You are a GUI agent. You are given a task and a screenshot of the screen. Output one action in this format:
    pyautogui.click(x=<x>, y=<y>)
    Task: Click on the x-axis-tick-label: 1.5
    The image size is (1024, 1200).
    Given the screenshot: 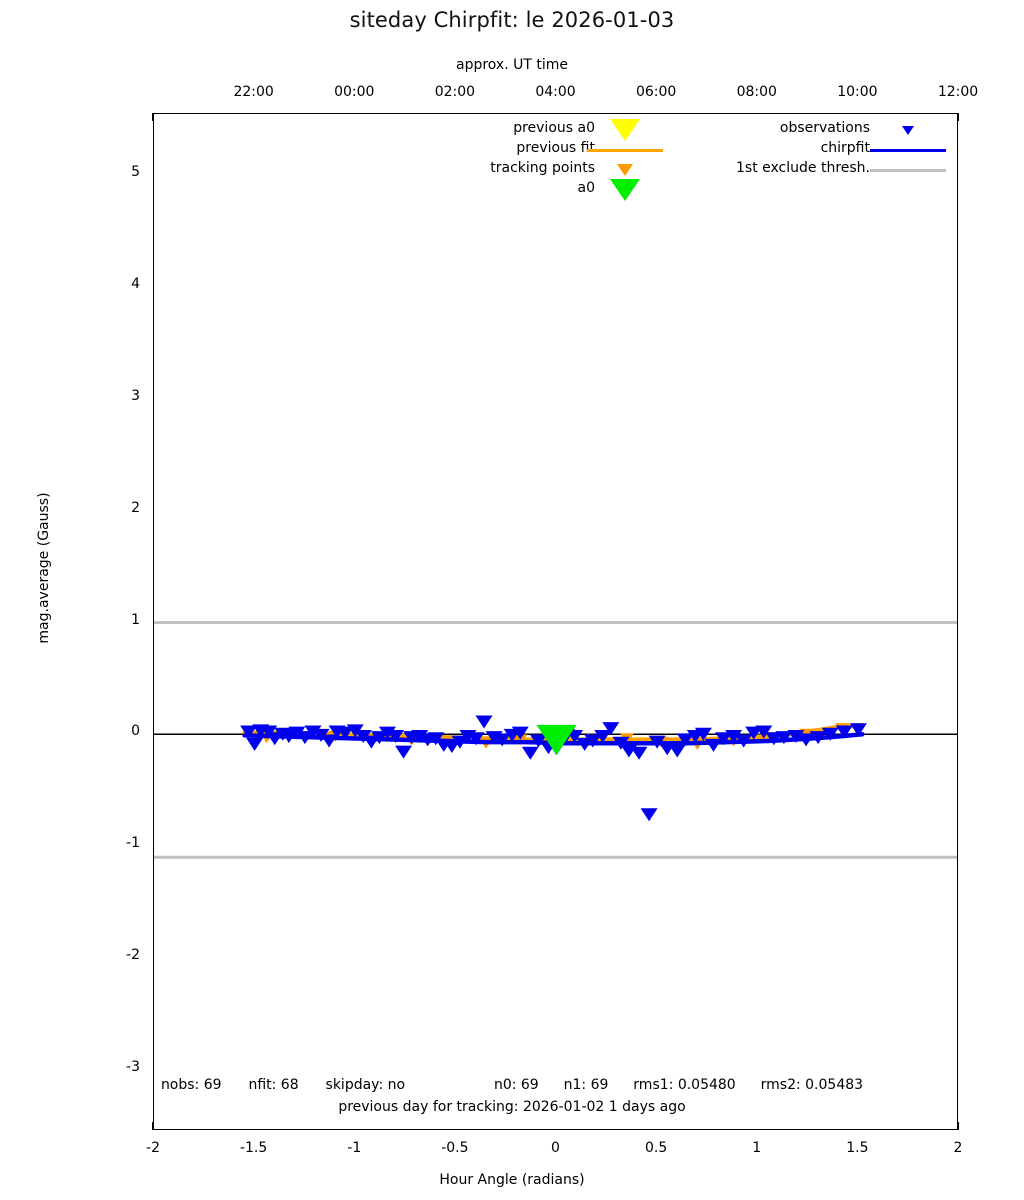 What is the action you would take?
    pyautogui.click(x=857, y=1148)
    